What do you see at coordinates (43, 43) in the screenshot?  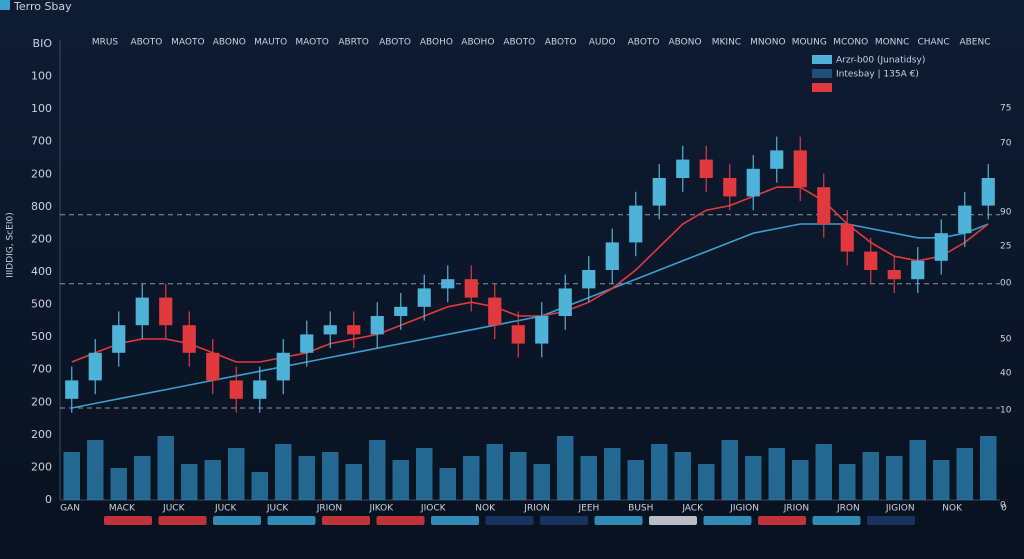 I see `y-tick-label: BIO` at bounding box center [43, 43].